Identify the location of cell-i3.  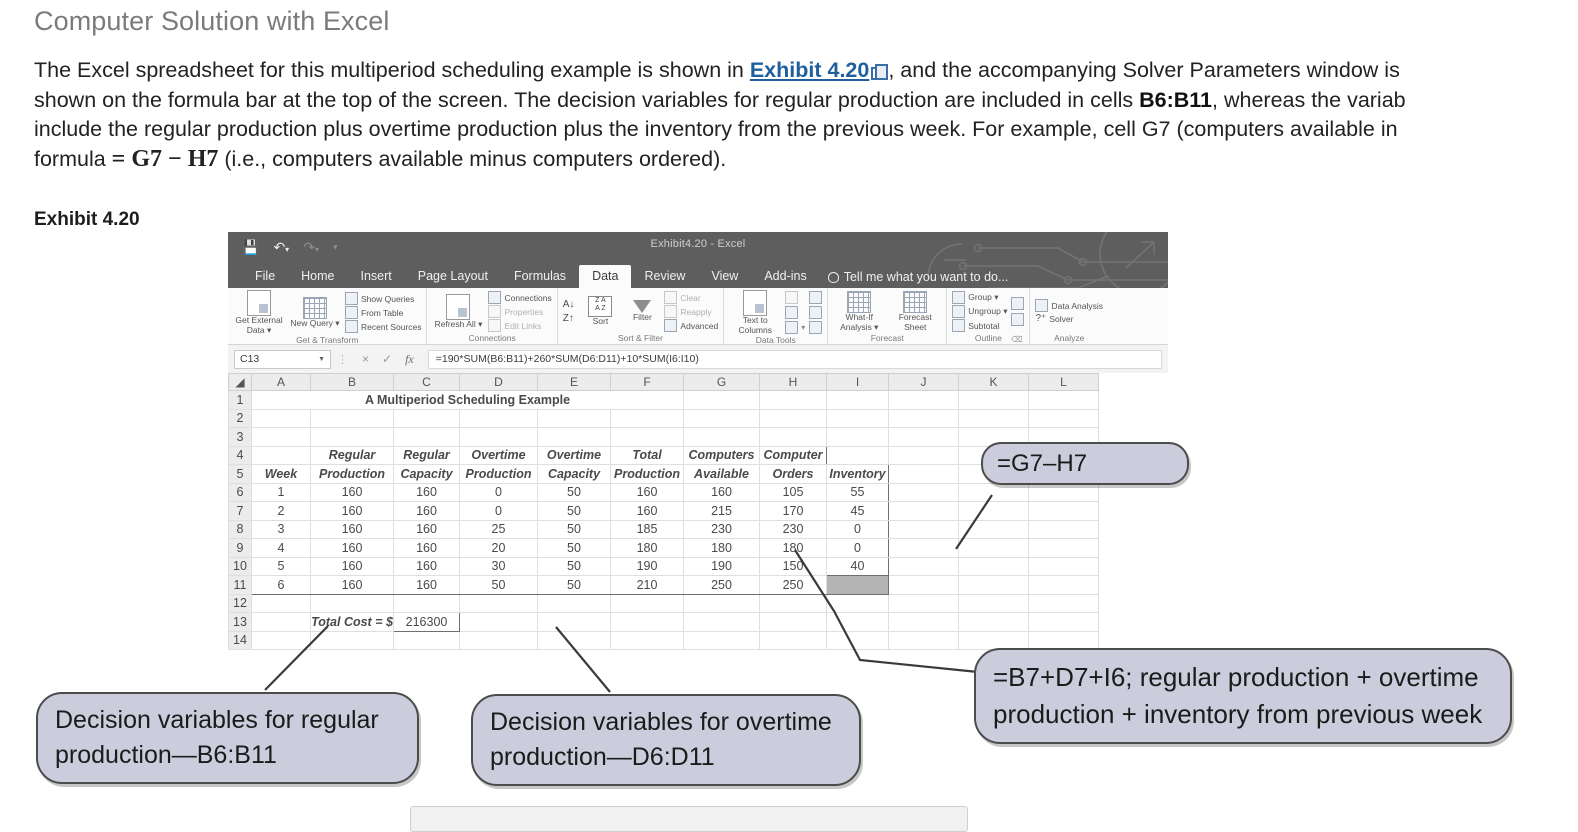
(857, 437).